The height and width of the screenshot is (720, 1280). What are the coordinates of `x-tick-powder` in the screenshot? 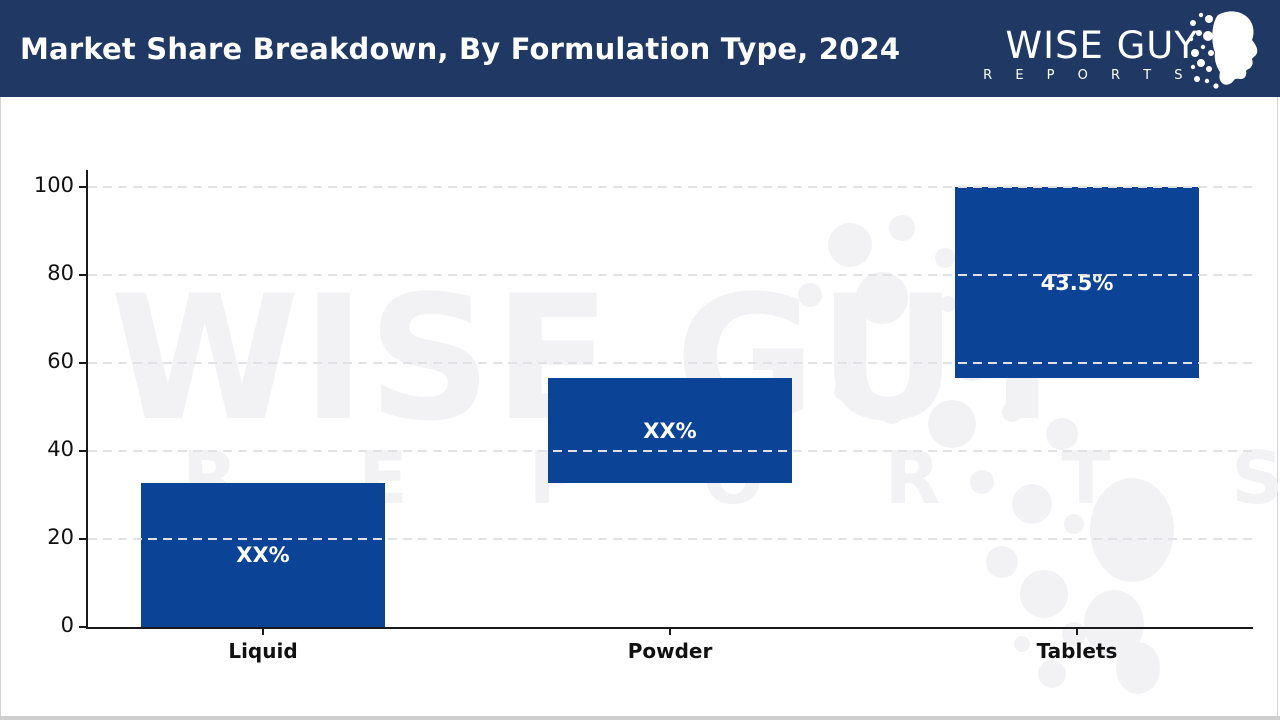 It's located at (670, 631).